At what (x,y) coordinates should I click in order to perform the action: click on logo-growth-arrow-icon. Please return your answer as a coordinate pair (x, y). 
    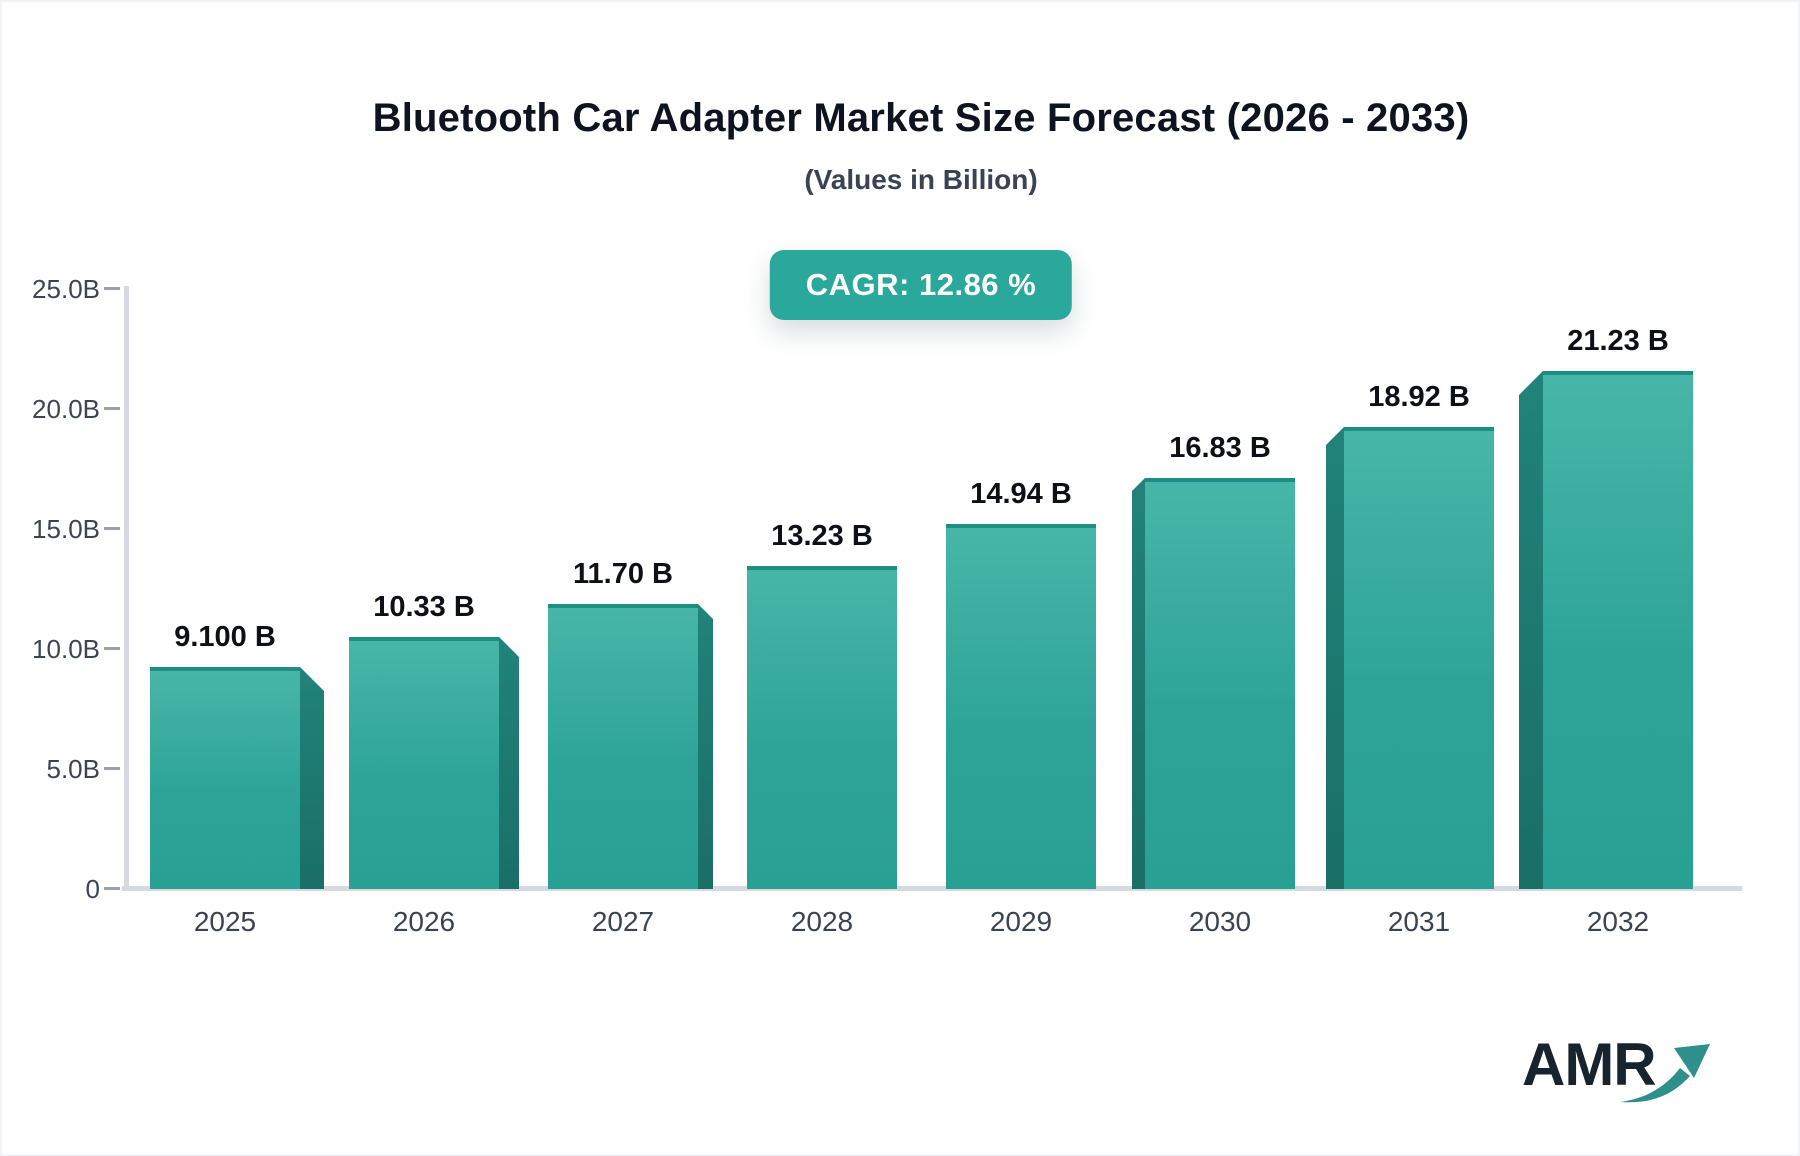
    Looking at the image, I should click on (1665, 1073).